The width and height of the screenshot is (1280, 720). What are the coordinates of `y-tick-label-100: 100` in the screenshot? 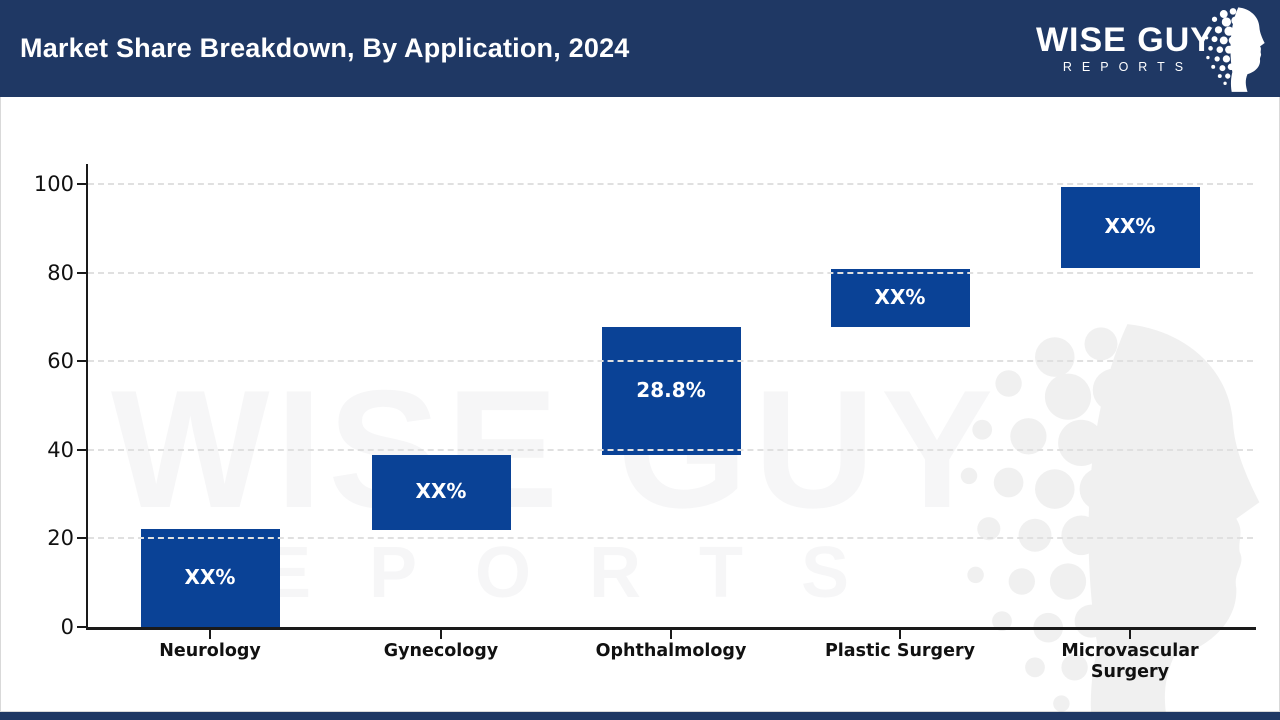 It's located at (53, 184).